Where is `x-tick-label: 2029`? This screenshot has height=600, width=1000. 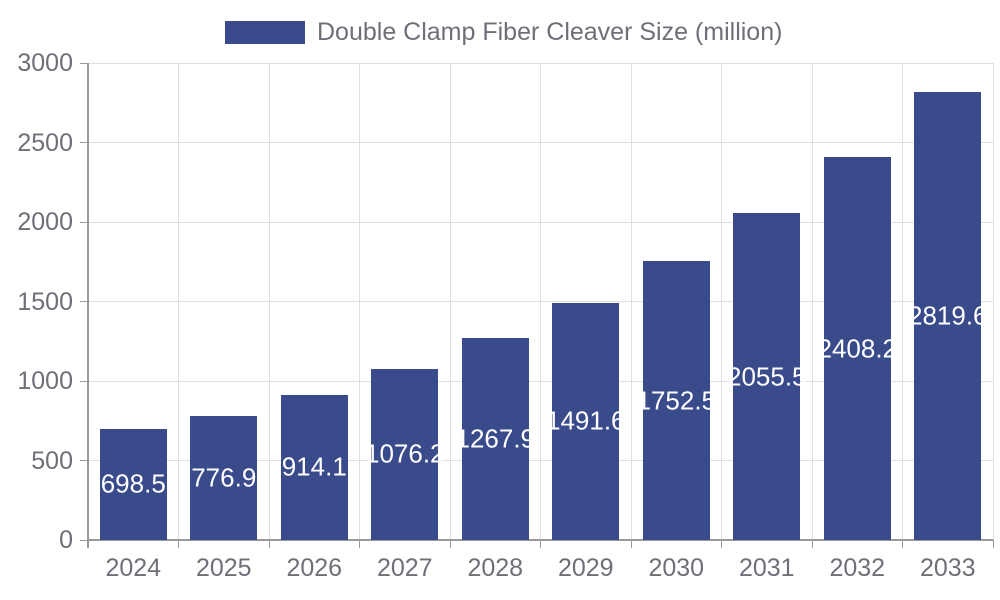 x-tick-label: 2029 is located at coordinates (585, 568).